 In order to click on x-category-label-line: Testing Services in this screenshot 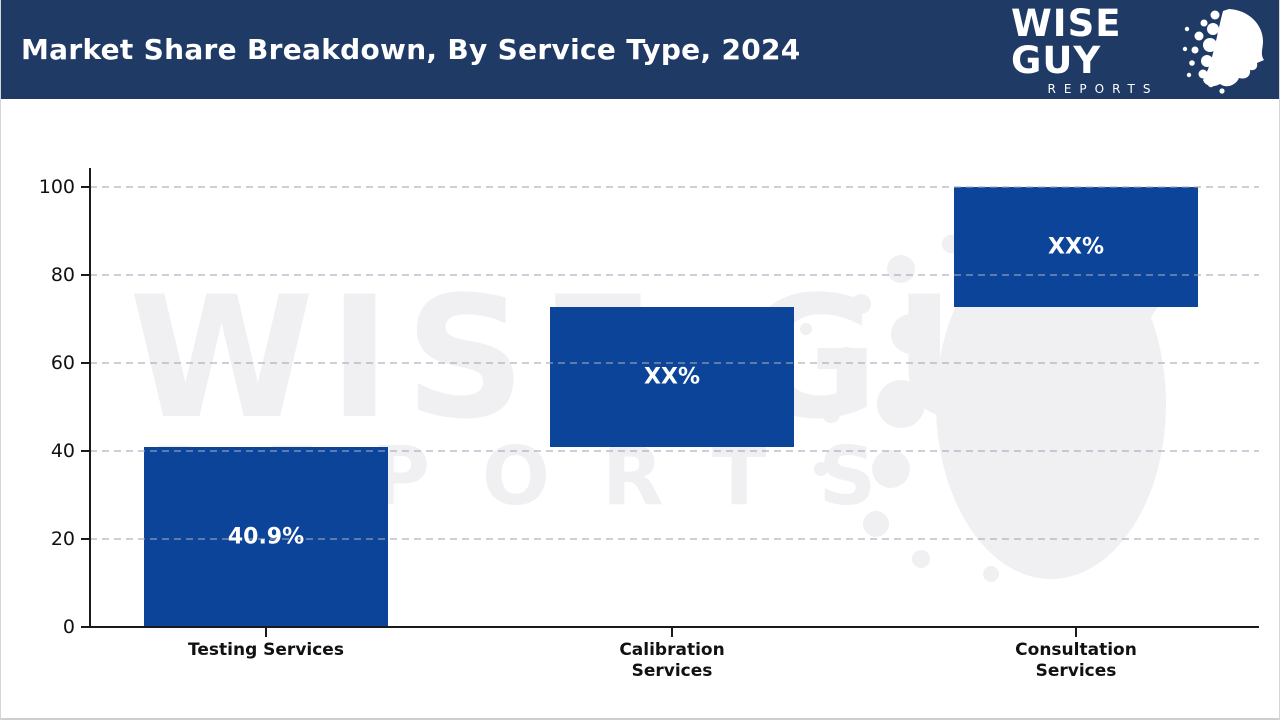, I will do `click(266, 650)`.